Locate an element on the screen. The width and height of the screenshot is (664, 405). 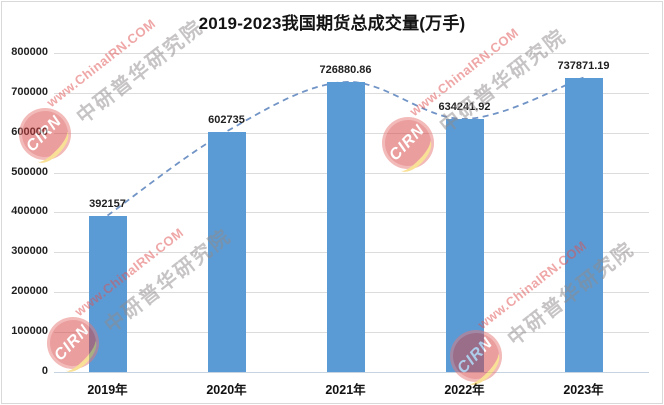
bar-2022年 is located at coordinates (464, 245).